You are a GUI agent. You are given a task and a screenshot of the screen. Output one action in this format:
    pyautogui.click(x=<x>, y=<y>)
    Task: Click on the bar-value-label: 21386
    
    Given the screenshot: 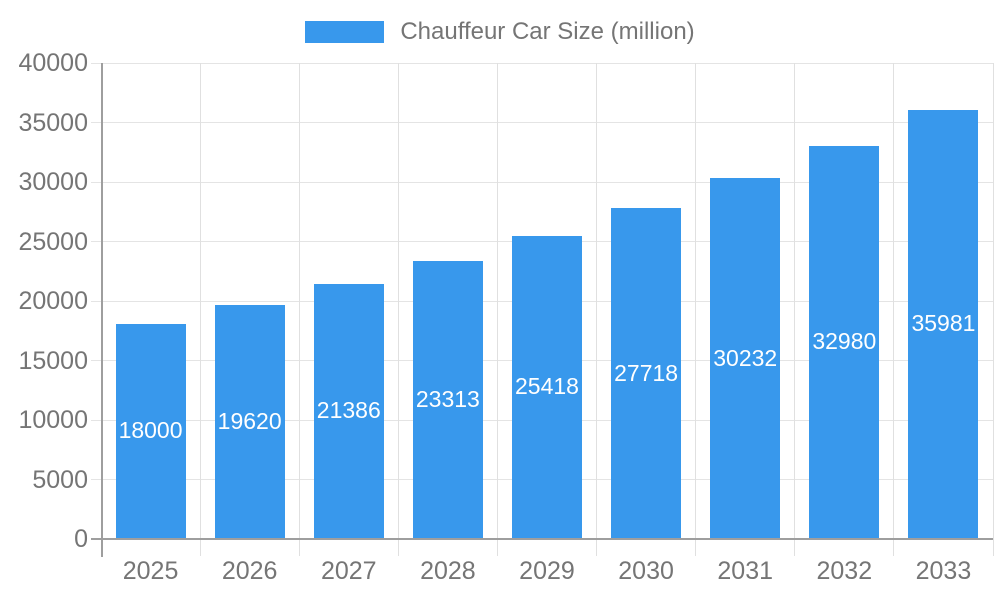 What is the action you would take?
    pyautogui.click(x=348, y=410)
    